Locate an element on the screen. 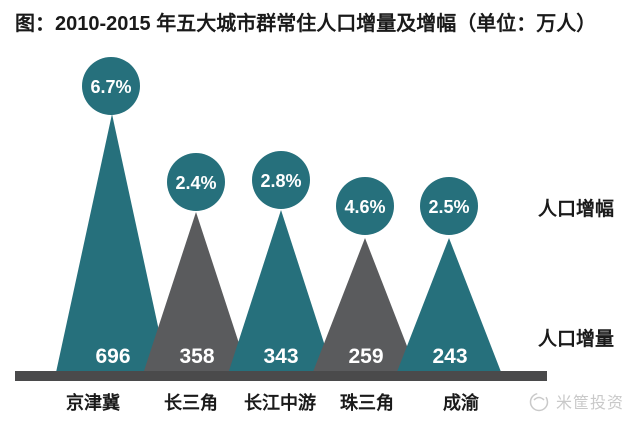 This screenshot has width=640, height=430. rate-bubble-changjiangzhongyou is located at coordinates (281, 180).